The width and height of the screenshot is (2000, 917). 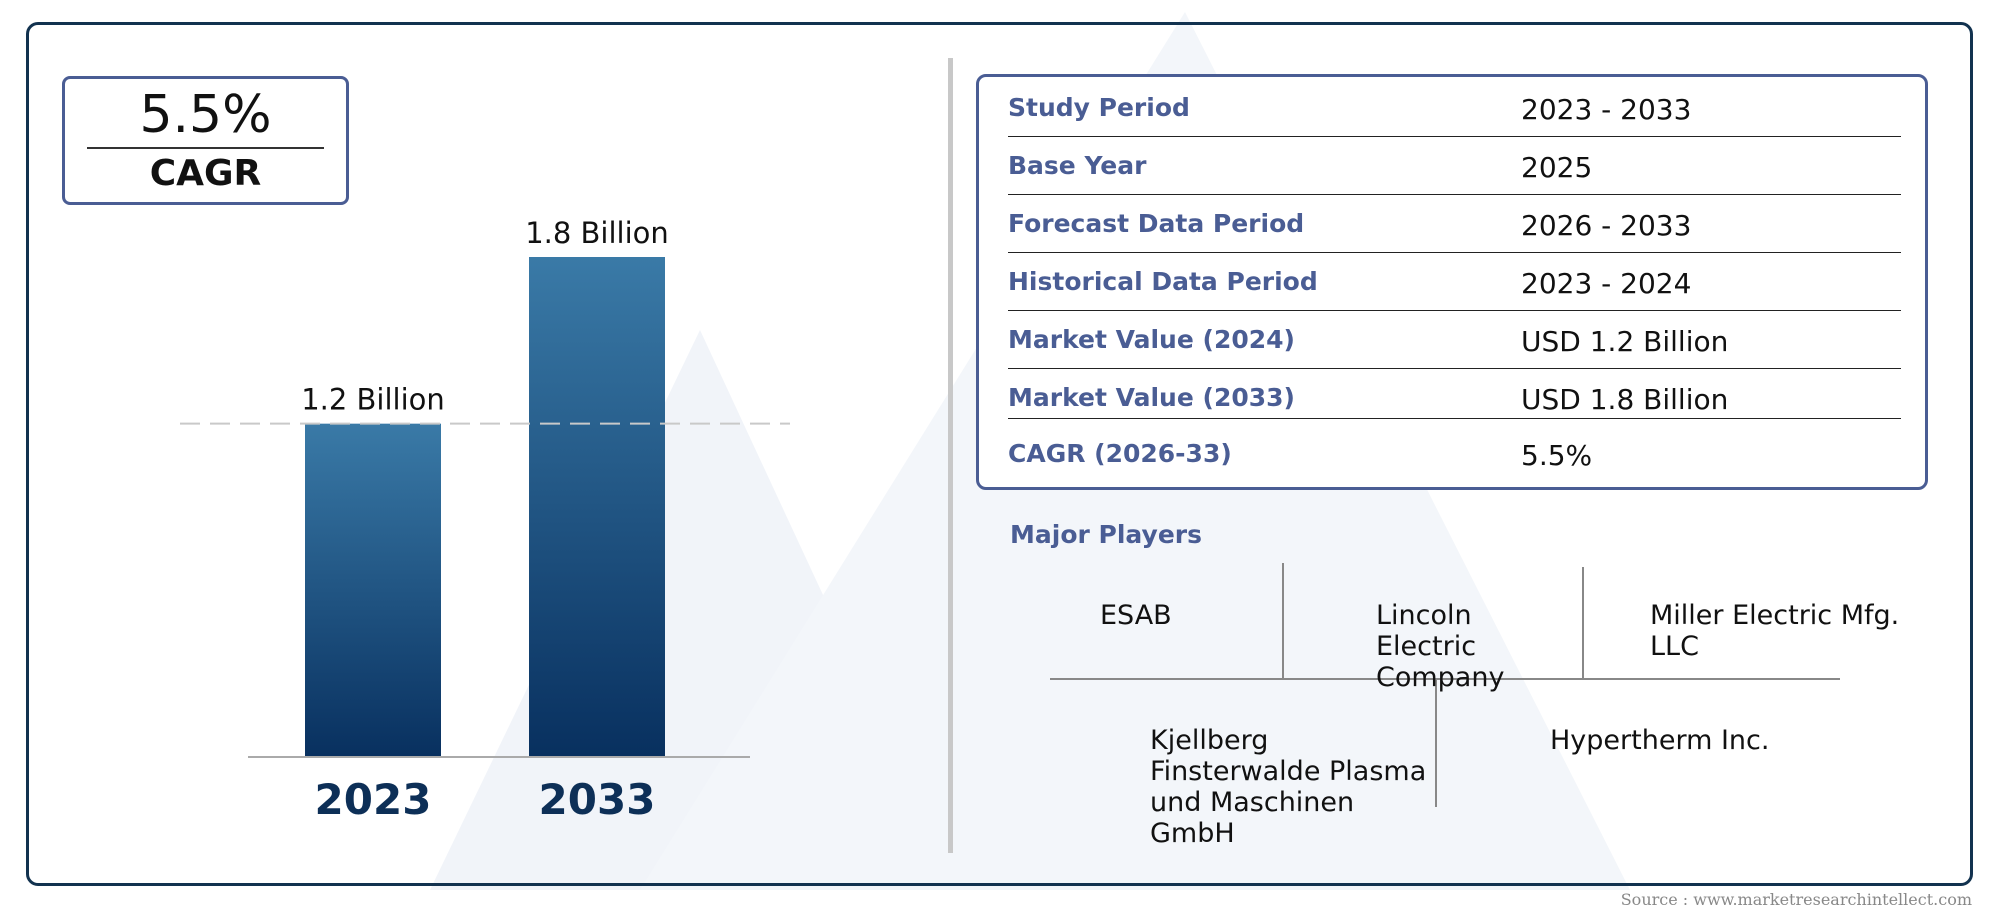 What do you see at coordinates (373, 799) in the screenshot?
I see `x-tick-label: 2023` at bounding box center [373, 799].